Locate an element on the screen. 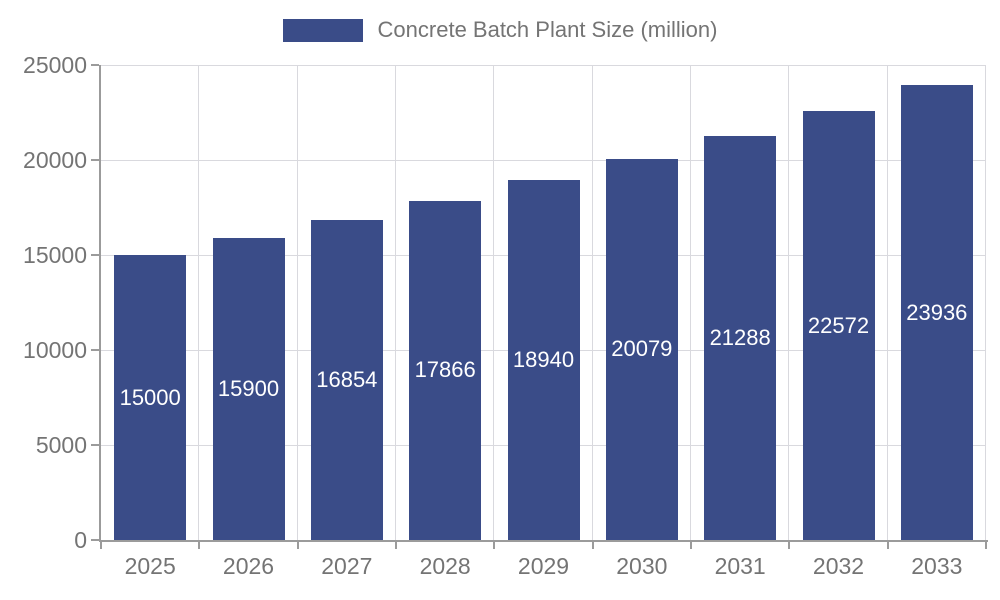 This screenshot has height=600, width=1000. legend-label: Concrete Batch Plant Size (million) is located at coordinates (547, 29).